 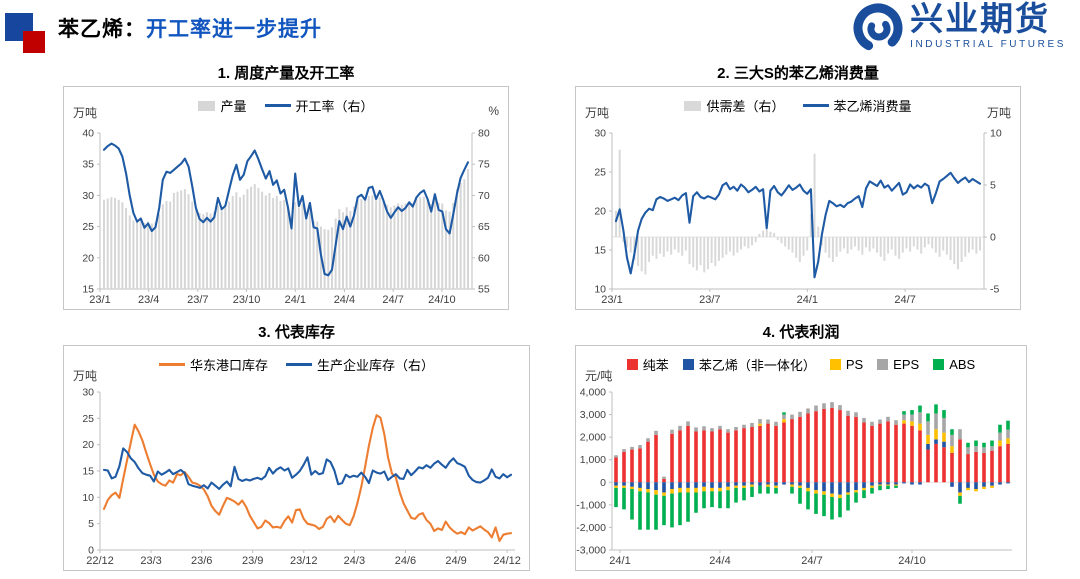 What do you see at coordinates (801, 332) in the screenshot?
I see `chart4-title: 4. 代表利润` at bounding box center [801, 332].